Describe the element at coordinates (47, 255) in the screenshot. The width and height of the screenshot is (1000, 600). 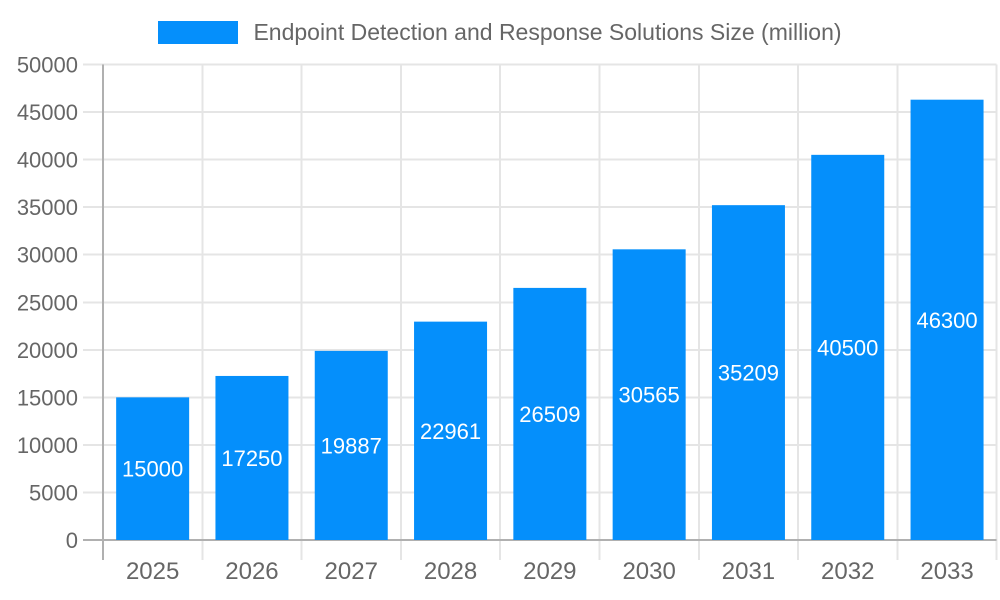
I see `y-axis-label: 30000` at that location.